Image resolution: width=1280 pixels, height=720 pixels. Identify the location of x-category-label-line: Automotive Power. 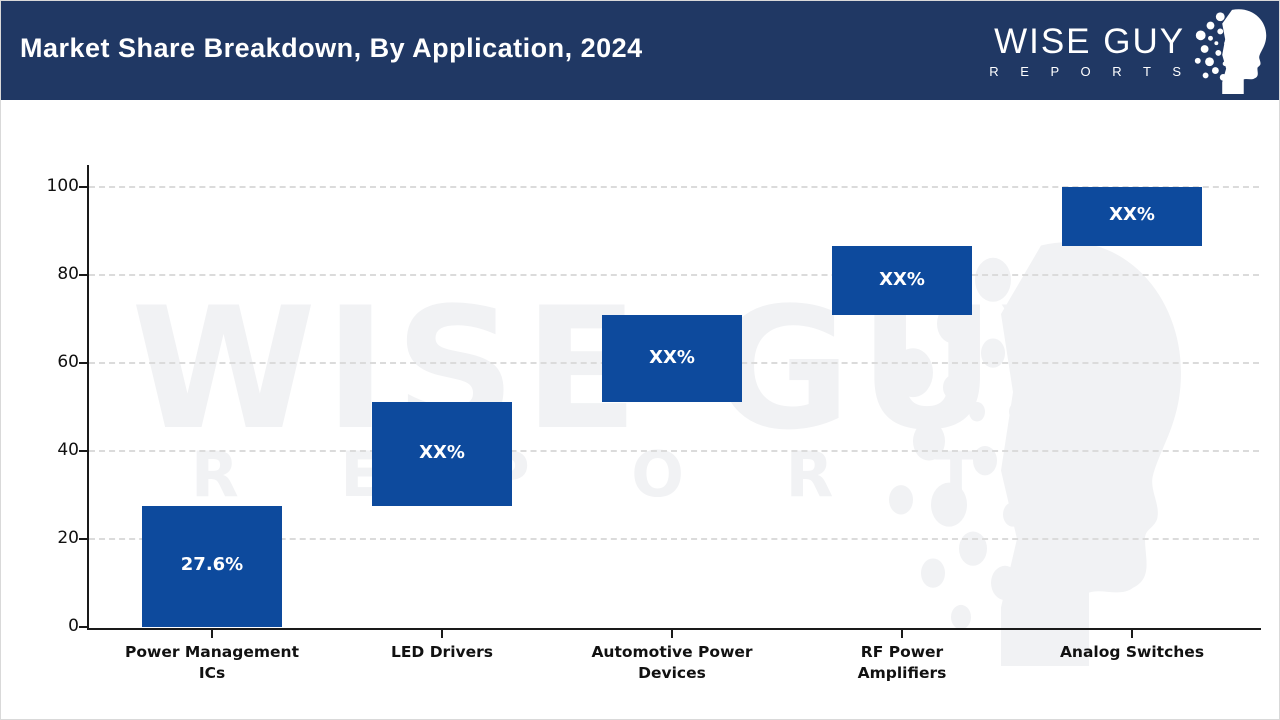
(672, 652).